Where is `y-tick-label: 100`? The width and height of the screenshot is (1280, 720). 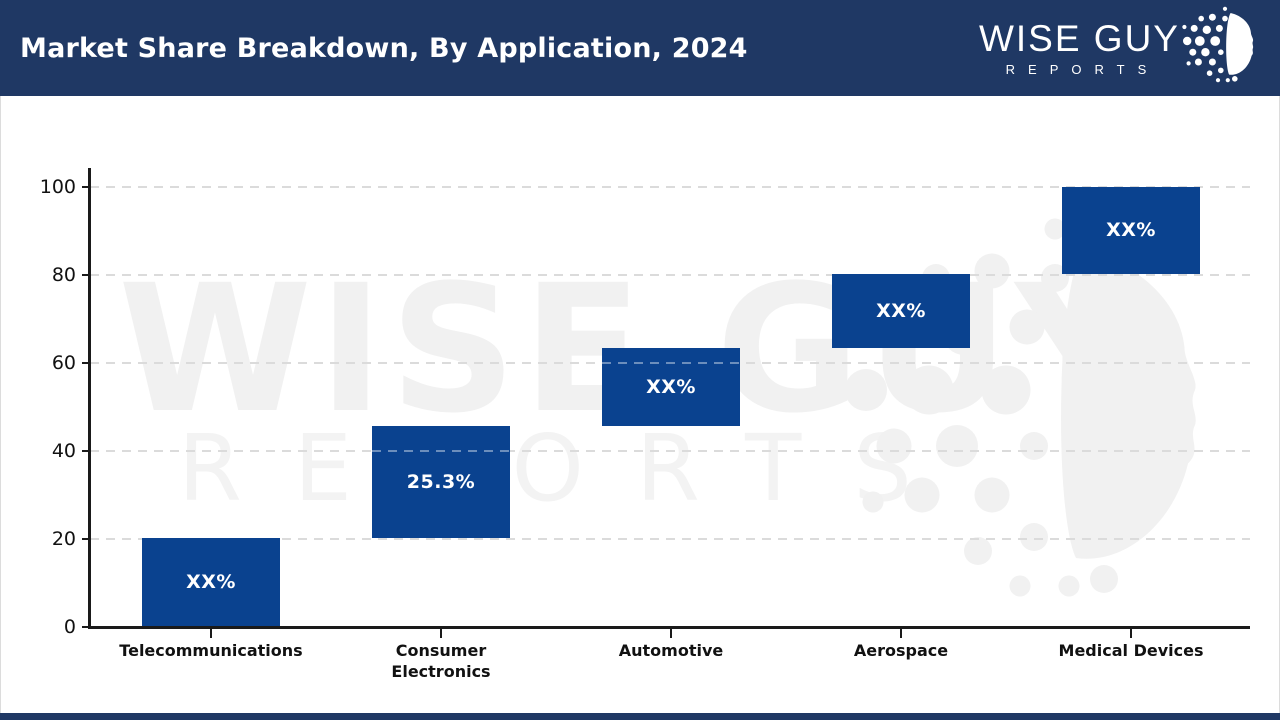
y-tick-label: 100 is located at coordinates (57, 187).